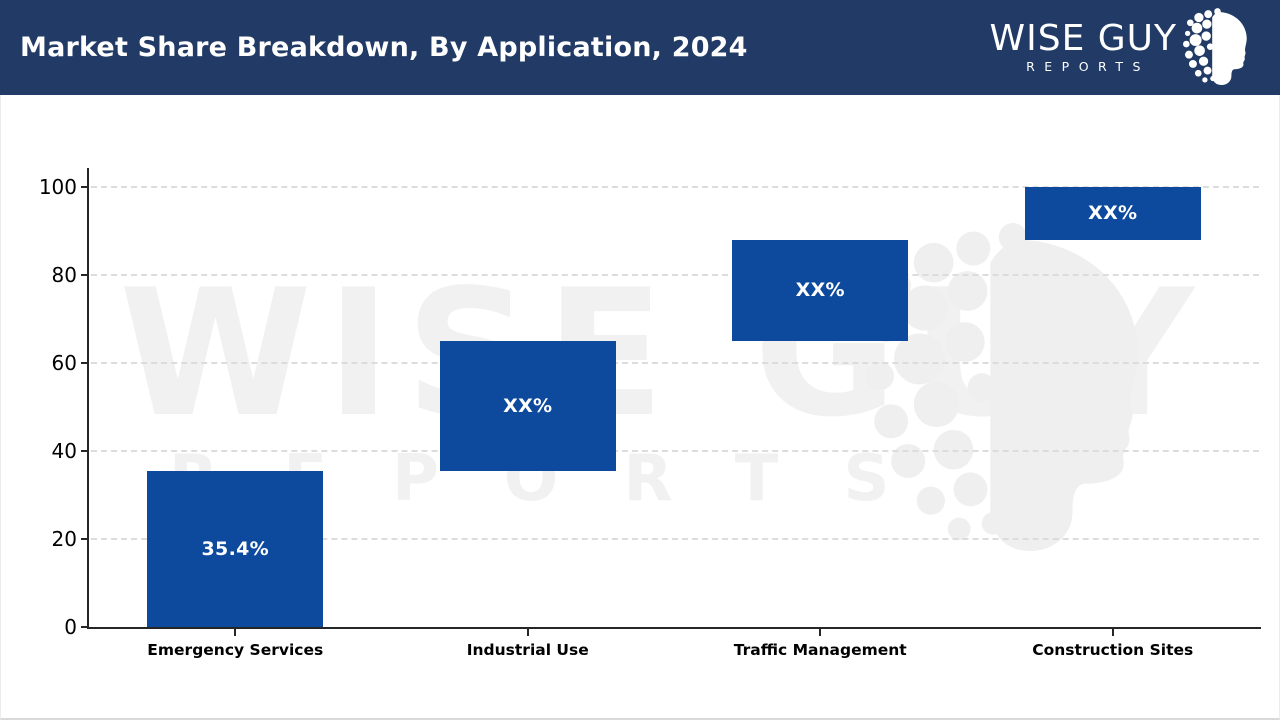 Image resolution: width=1280 pixels, height=720 pixels. What do you see at coordinates (527, 650) in the screenshot?
I see `category-label: Industrial Use` at bounding box center [527, 650].